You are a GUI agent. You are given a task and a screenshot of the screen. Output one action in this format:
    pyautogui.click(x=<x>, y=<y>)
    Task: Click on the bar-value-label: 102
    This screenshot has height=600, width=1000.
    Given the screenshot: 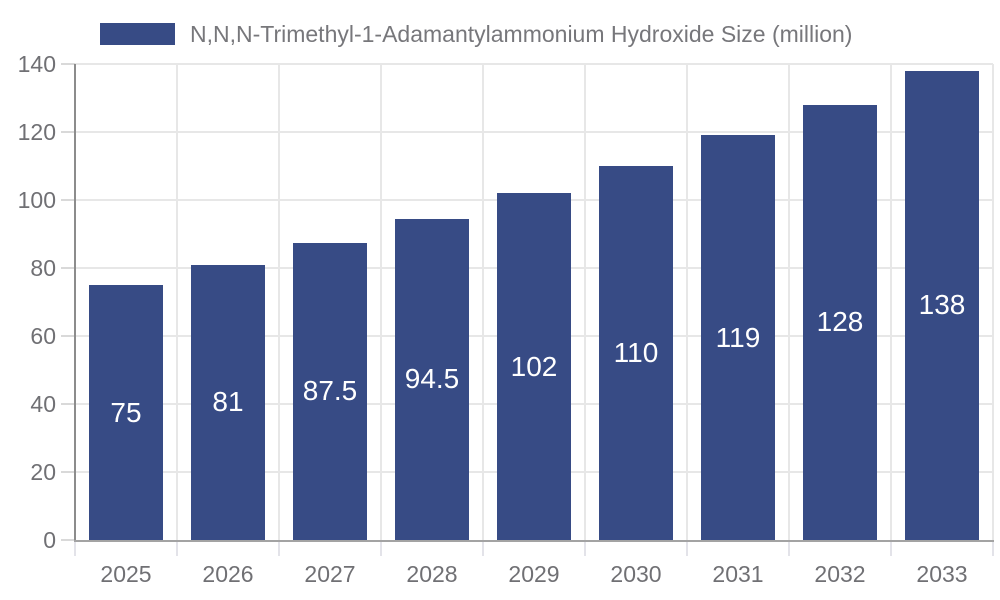 What is the action you would take?
    pyautogui.click(x=534, y=366)
    